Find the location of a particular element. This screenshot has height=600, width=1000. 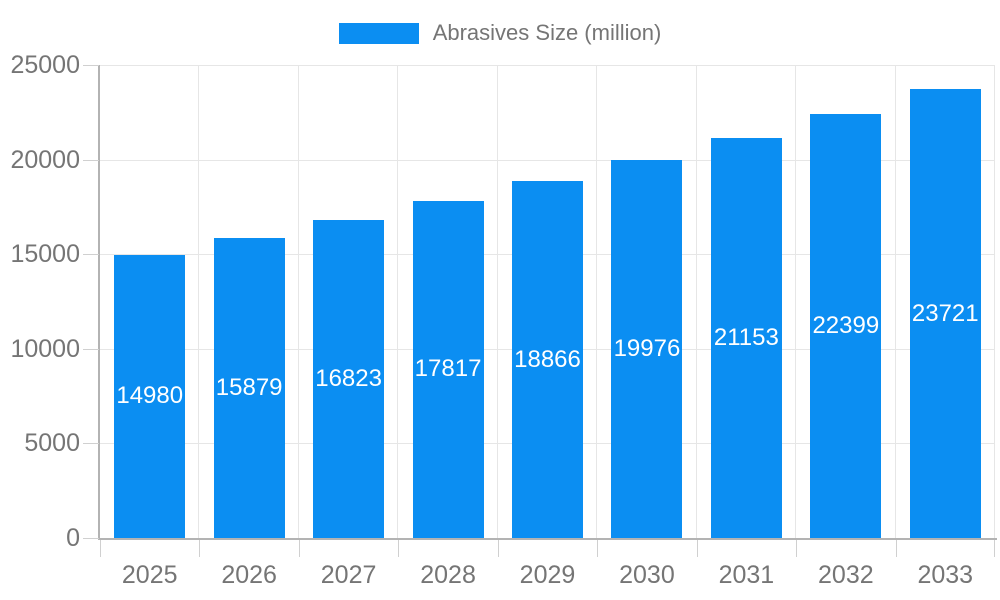

x-tick-label-2032: 2032 is located at coordinates (846, 575).